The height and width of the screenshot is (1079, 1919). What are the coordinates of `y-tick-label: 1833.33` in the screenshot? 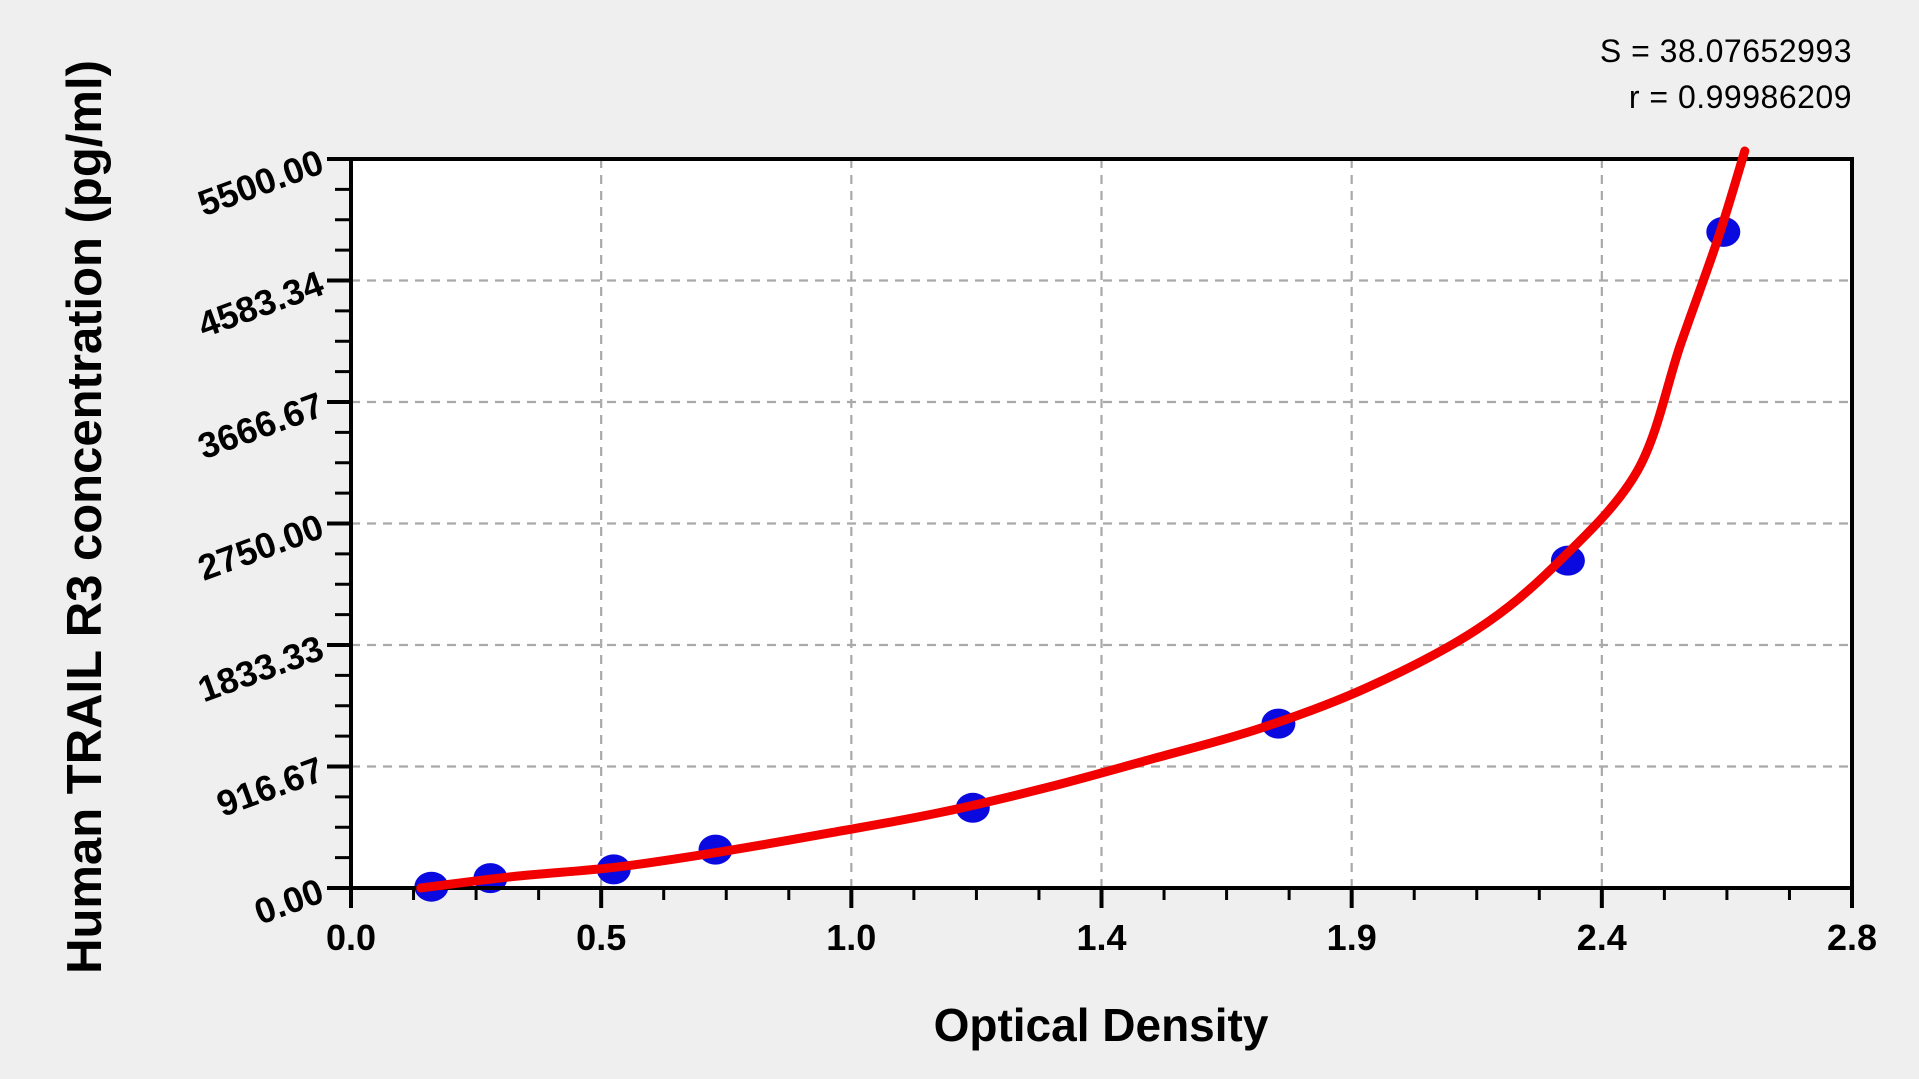 It's located at (260, 668).